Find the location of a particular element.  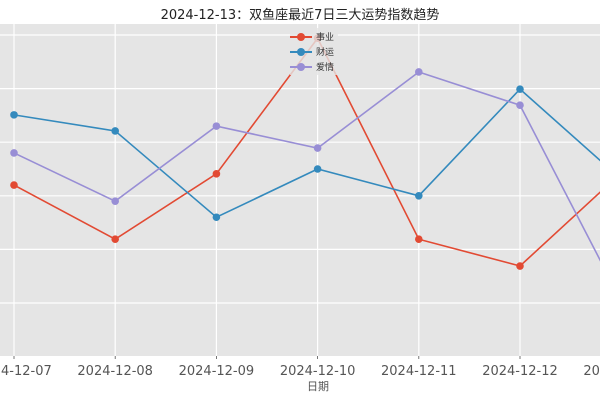

legend-label: 爱情 is located at coordinates (325, 68).